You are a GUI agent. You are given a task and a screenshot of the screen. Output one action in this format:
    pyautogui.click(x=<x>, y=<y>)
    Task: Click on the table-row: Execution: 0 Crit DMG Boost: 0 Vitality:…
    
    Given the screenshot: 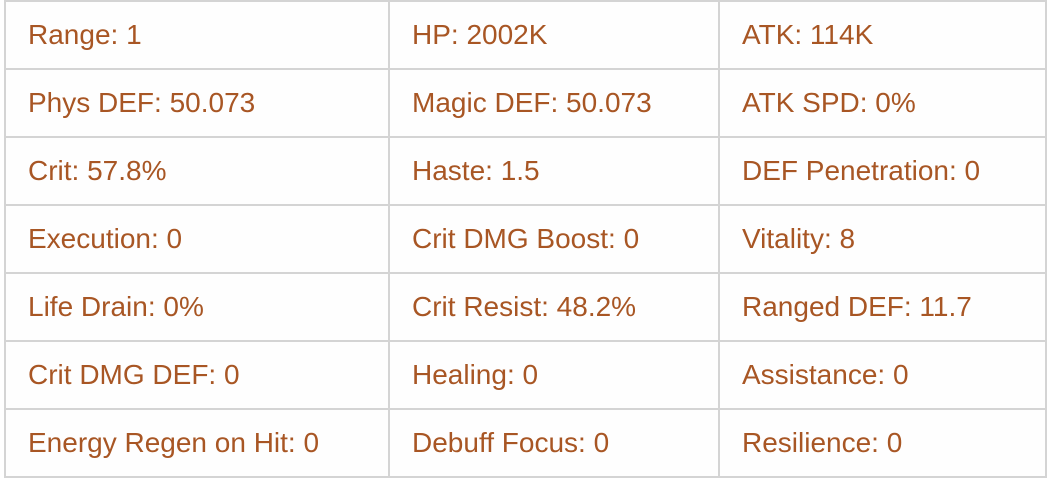 What is the action you would take?
    pyautogui.click(x=525, y=239)
    